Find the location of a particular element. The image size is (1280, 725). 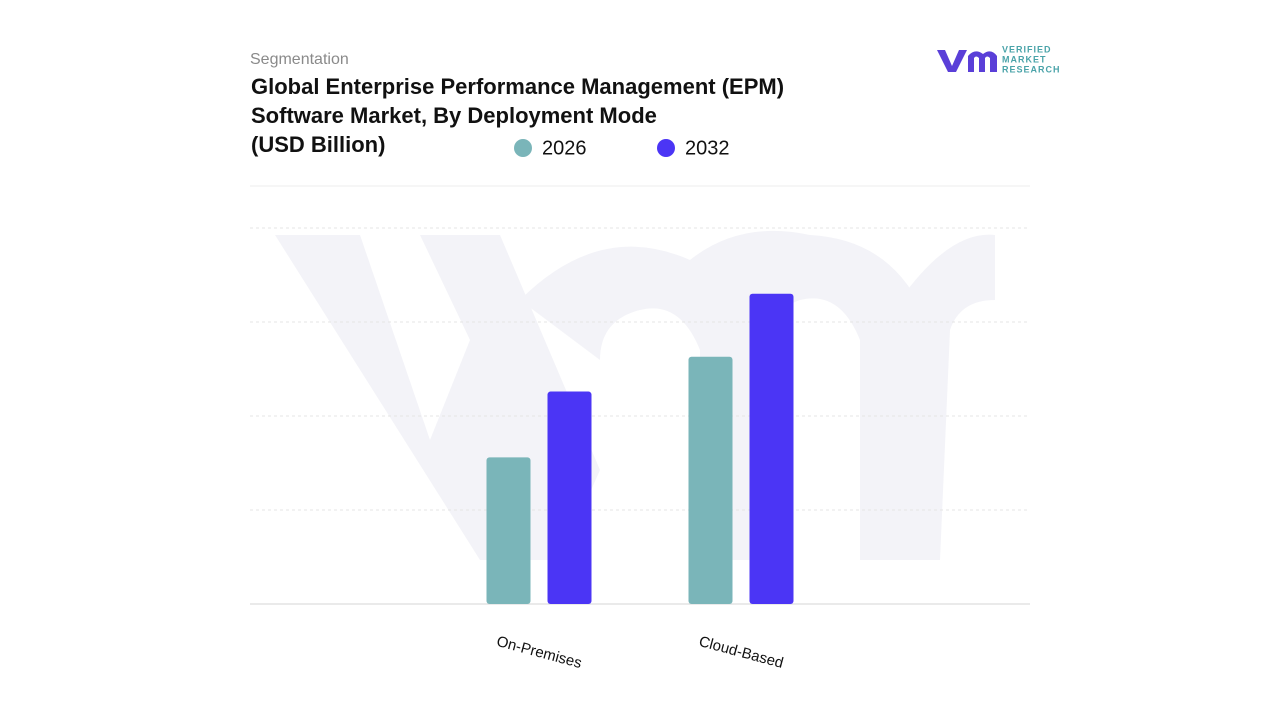

logo-mark is located at coordinates (967, 61).